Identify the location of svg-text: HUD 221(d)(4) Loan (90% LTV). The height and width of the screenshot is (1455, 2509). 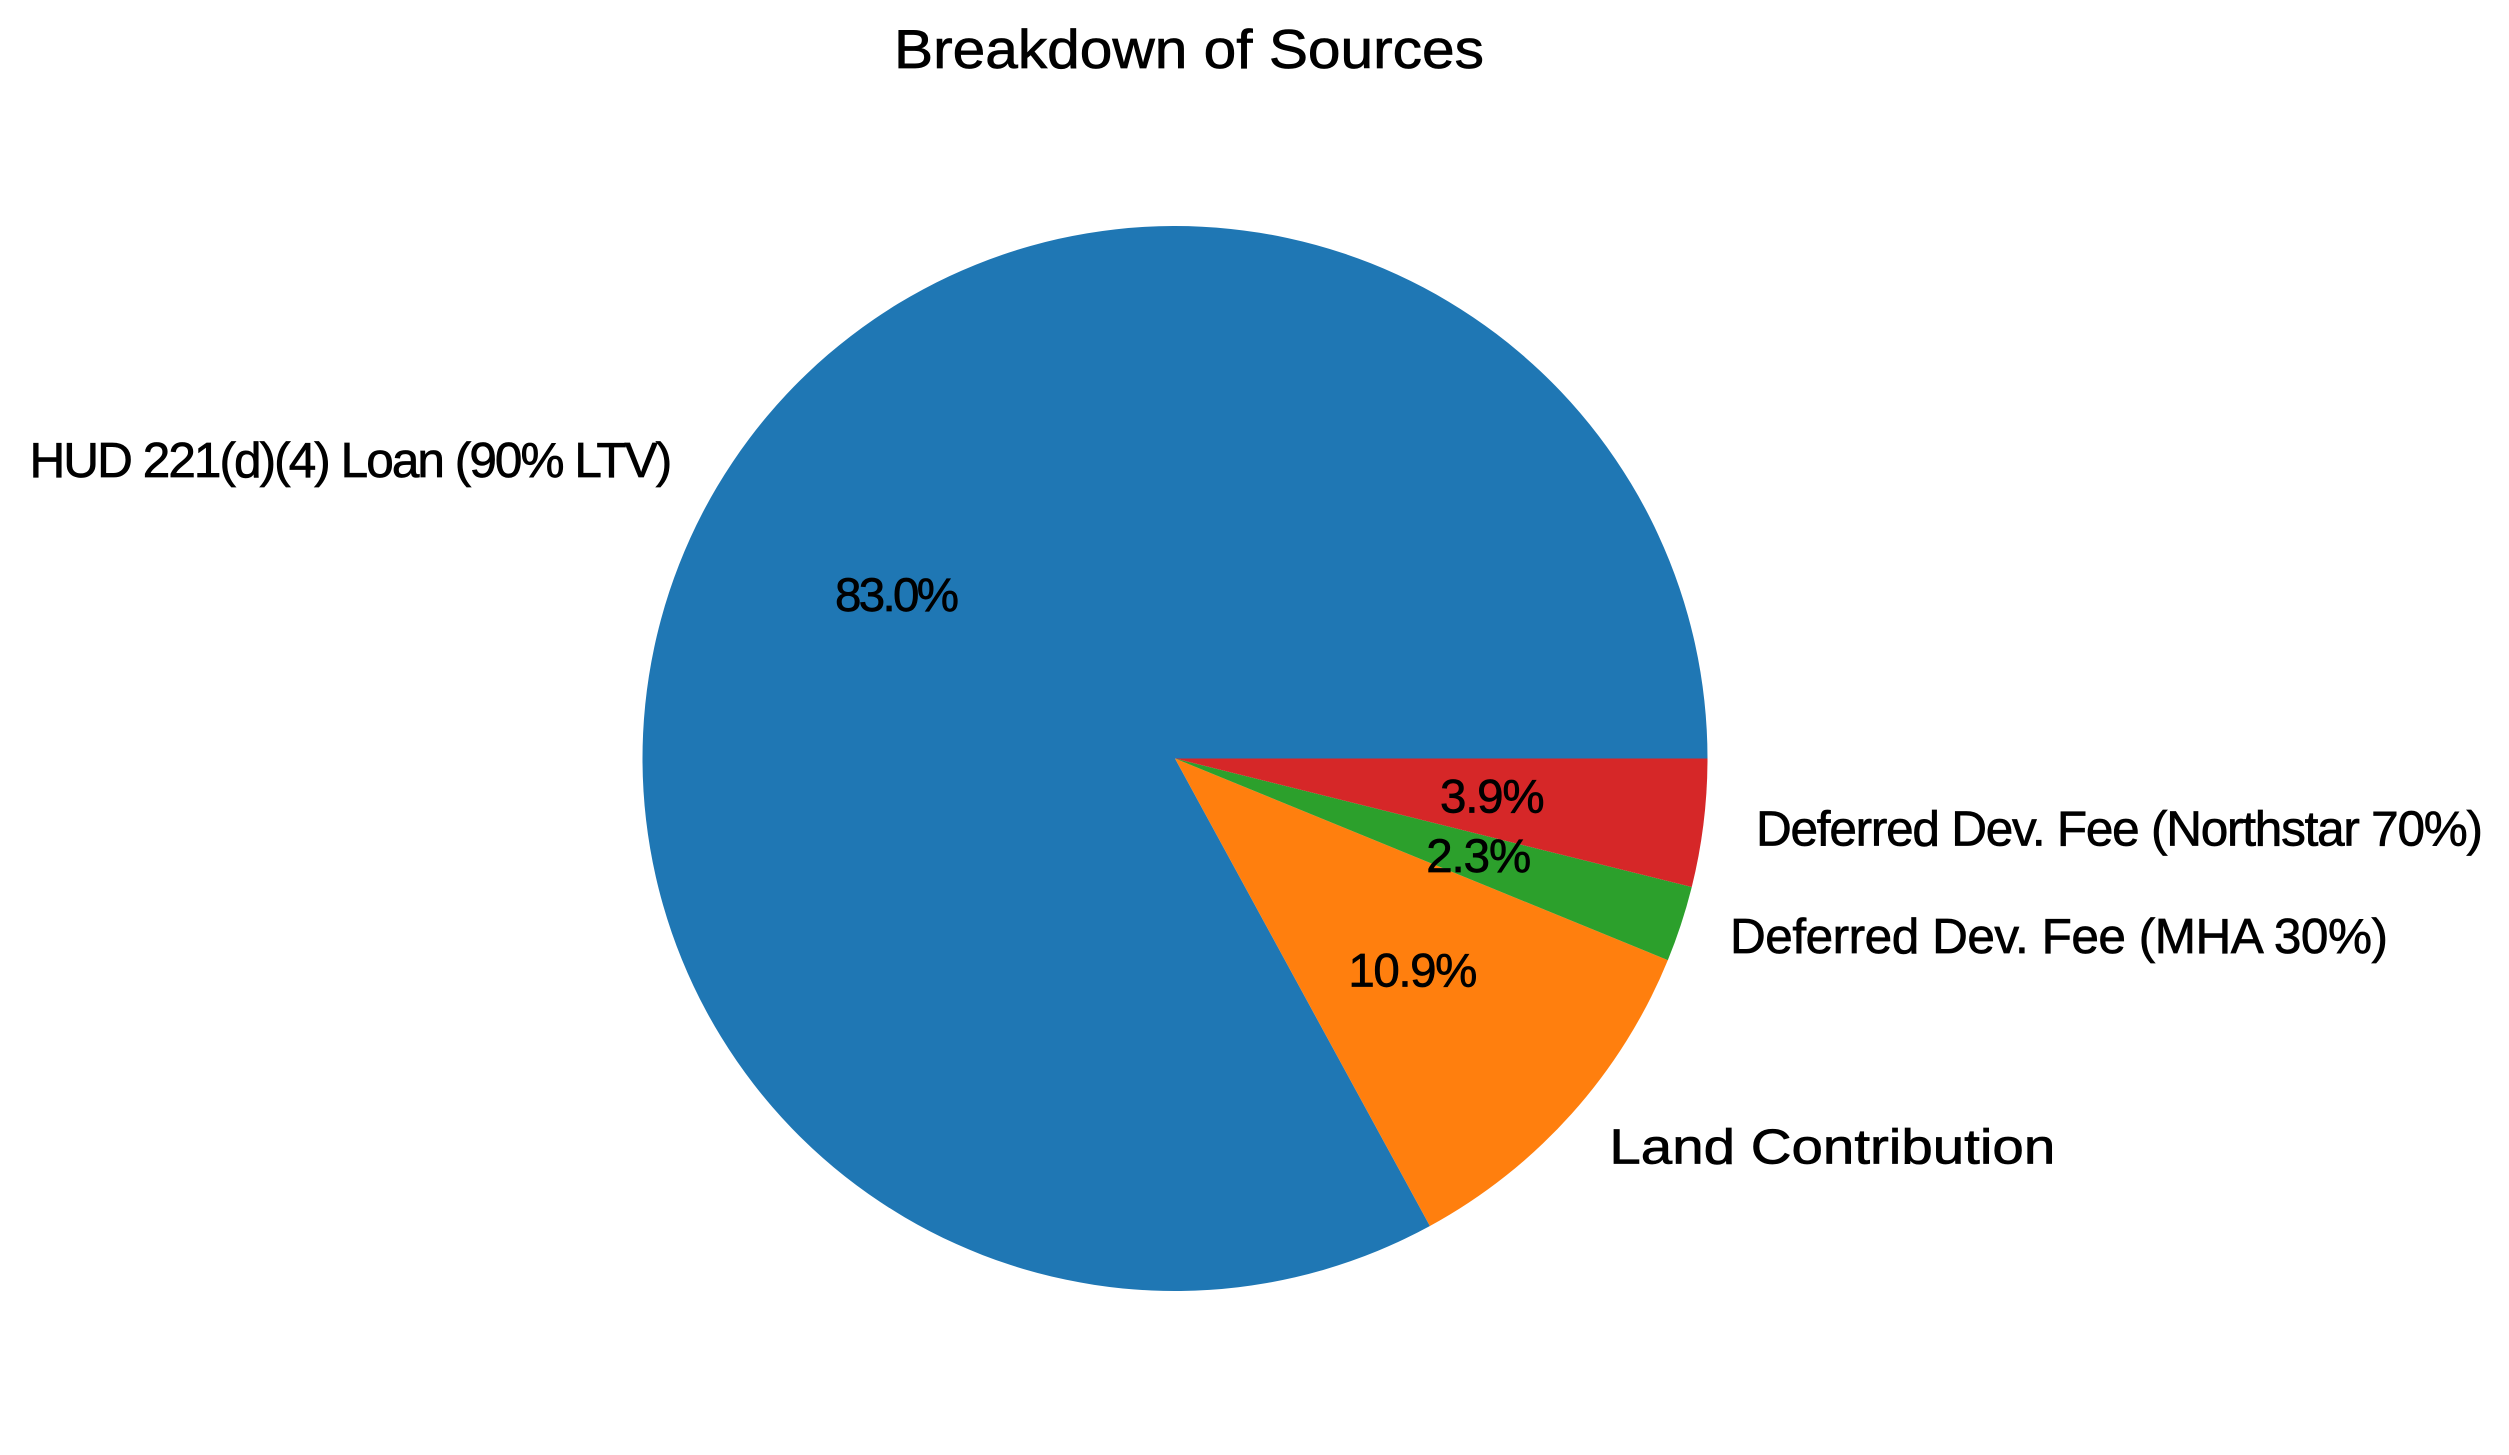
(351, 460).